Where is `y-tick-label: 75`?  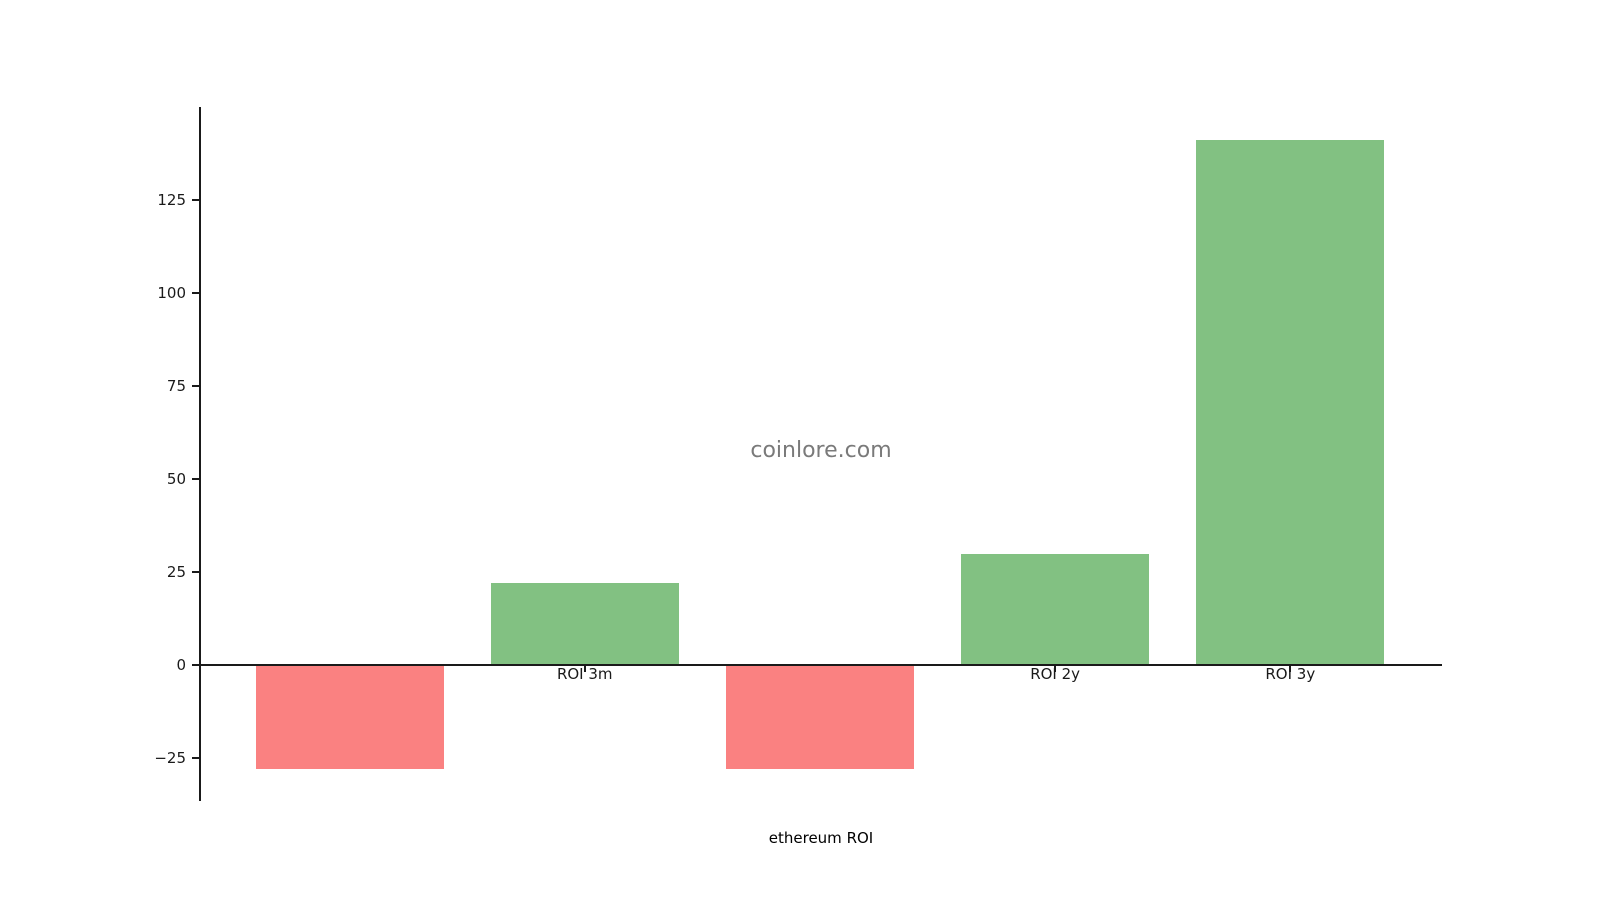
y-tick-label: 75 is located at coordinates (176, 385).